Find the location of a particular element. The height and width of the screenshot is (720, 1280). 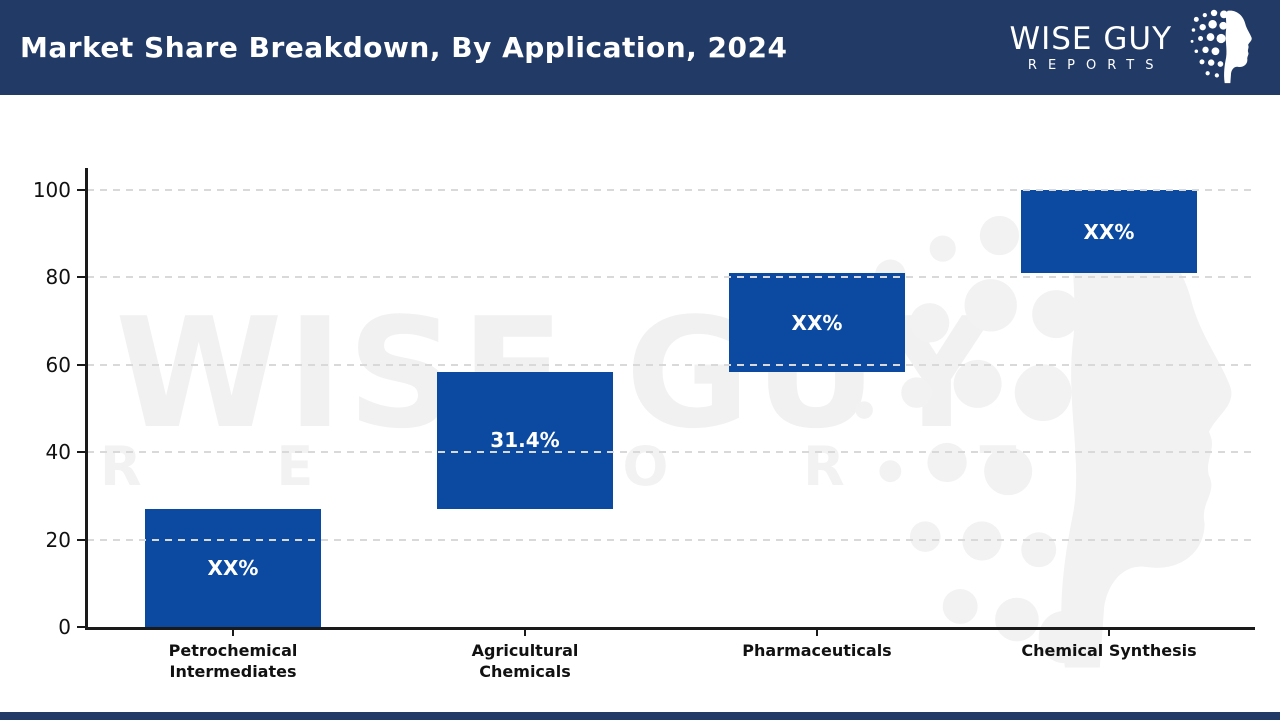

bar-value-label: 31.4% is located at coordinates (525, 440).